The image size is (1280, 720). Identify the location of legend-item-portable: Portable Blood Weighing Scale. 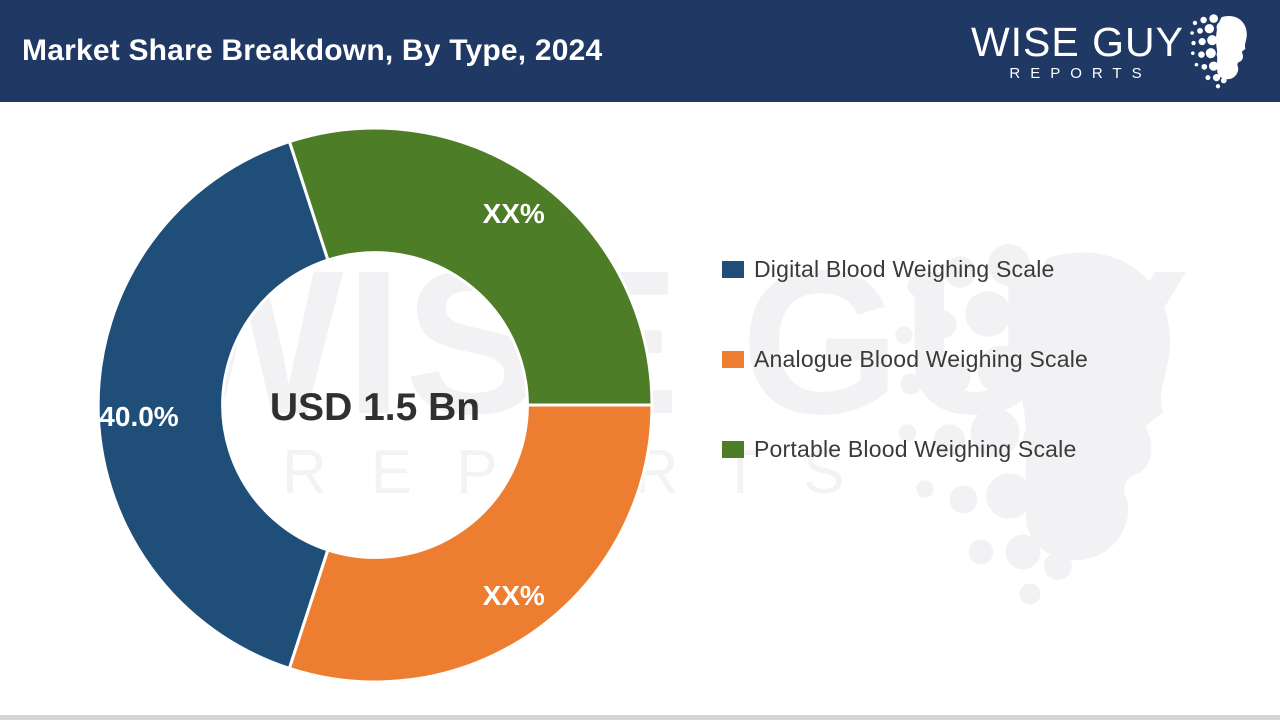
(899, 449).